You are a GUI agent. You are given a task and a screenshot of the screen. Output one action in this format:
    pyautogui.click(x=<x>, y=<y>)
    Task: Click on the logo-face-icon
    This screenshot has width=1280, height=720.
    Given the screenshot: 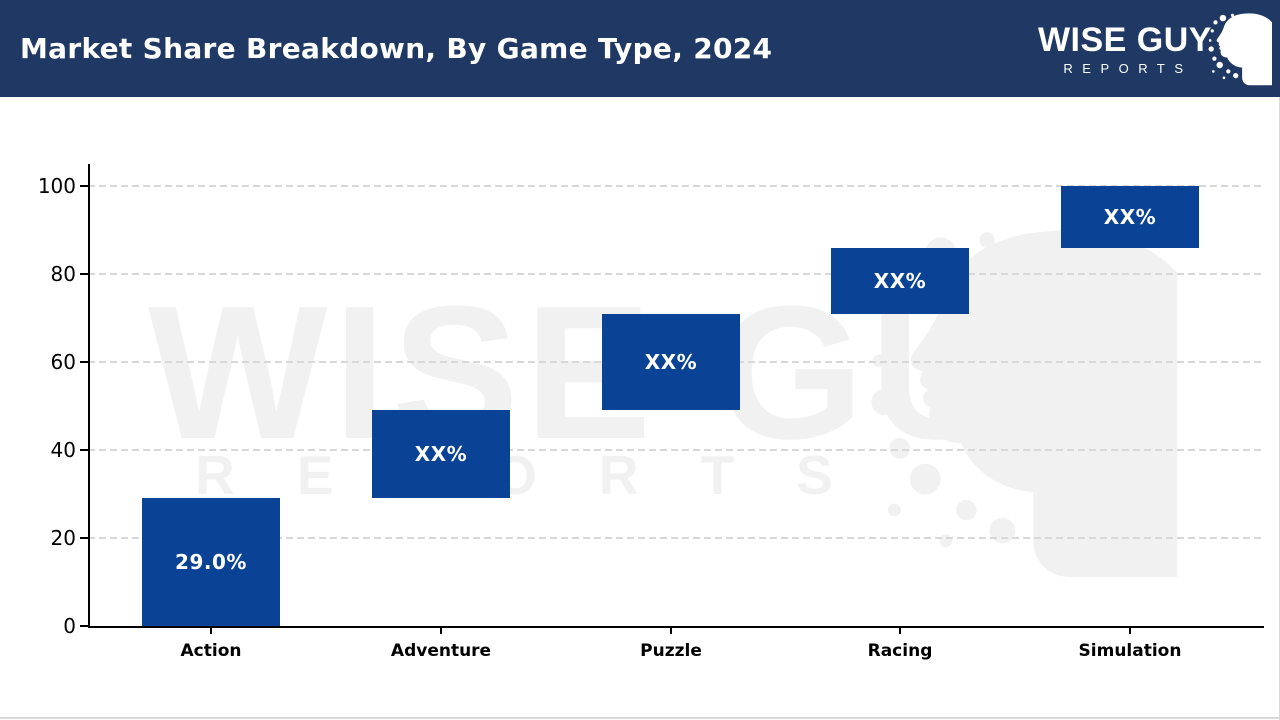 What is the action you would take?
    pyautogui.click(x=1240, y=49)
    